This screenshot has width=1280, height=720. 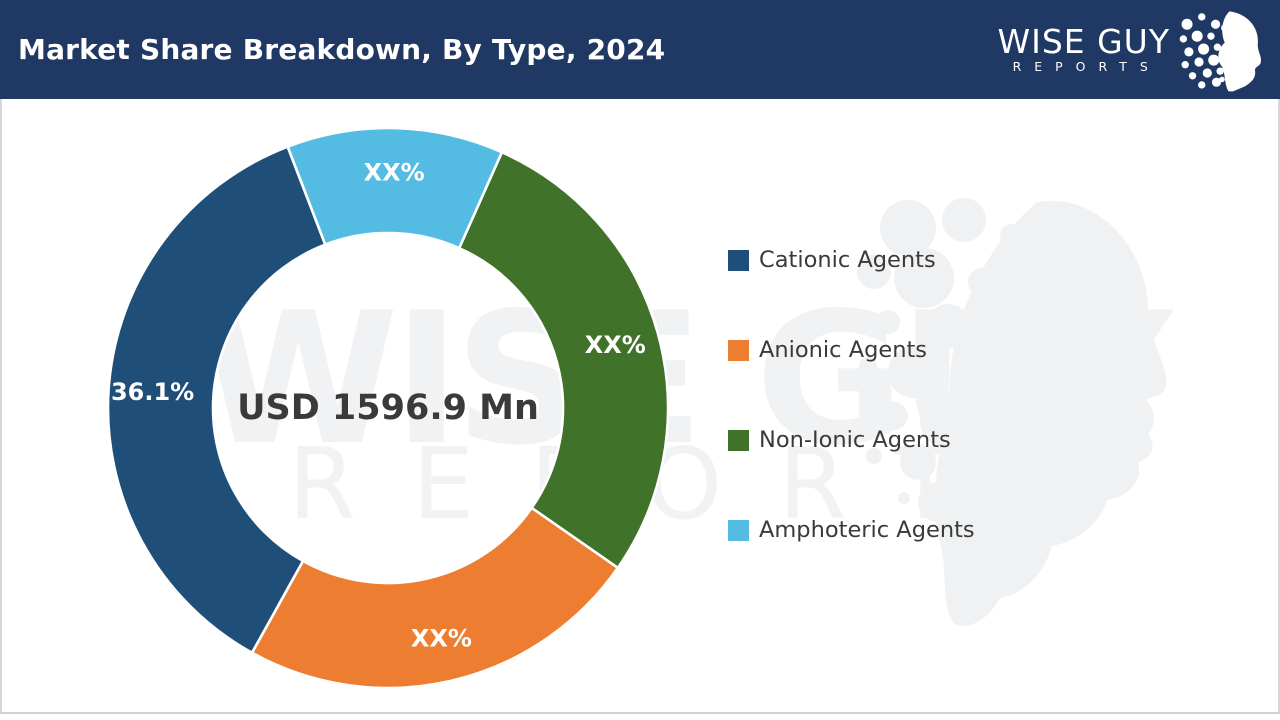 I want to click on frame-border-bottom, so click(x=640, y=713).